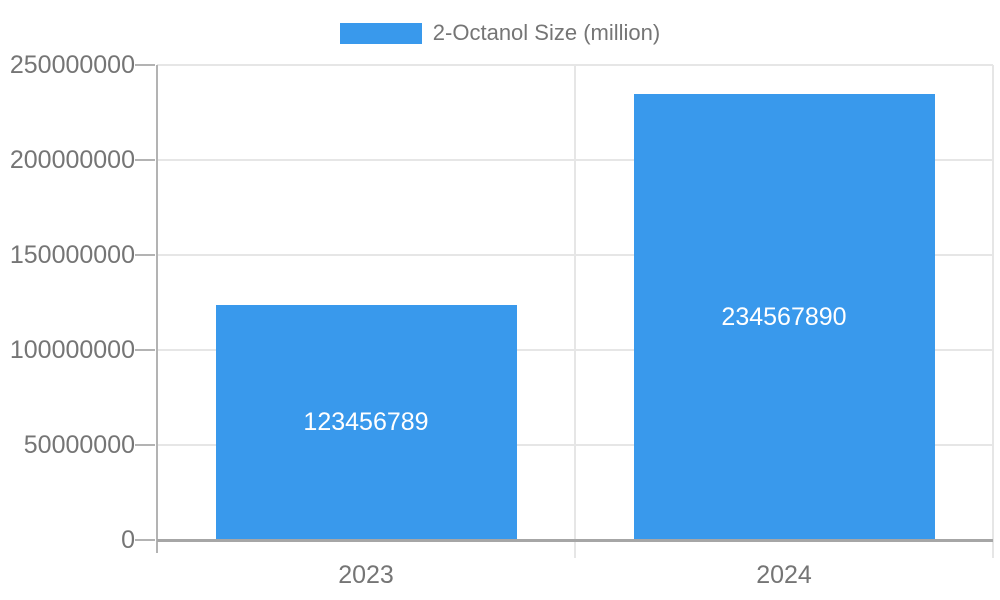 The height and width of the screenshot is (600, 1000). I want to click on bar-2023: 123456789, so click(366, 422).